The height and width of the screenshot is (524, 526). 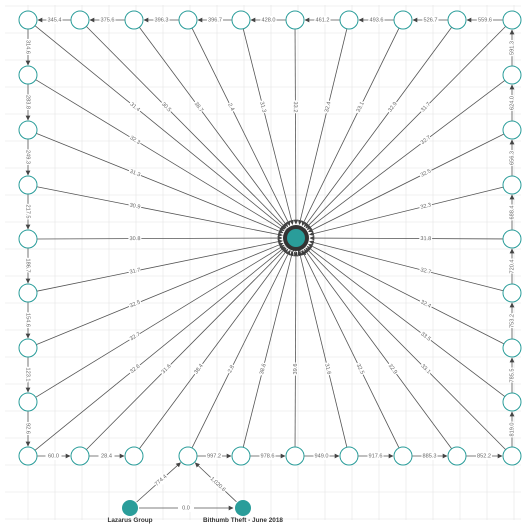 What do you see at coordinates (425, 239) in the screenshot?
I see `spoke-edge-label: 31.8` at bounding box center [425, 239].